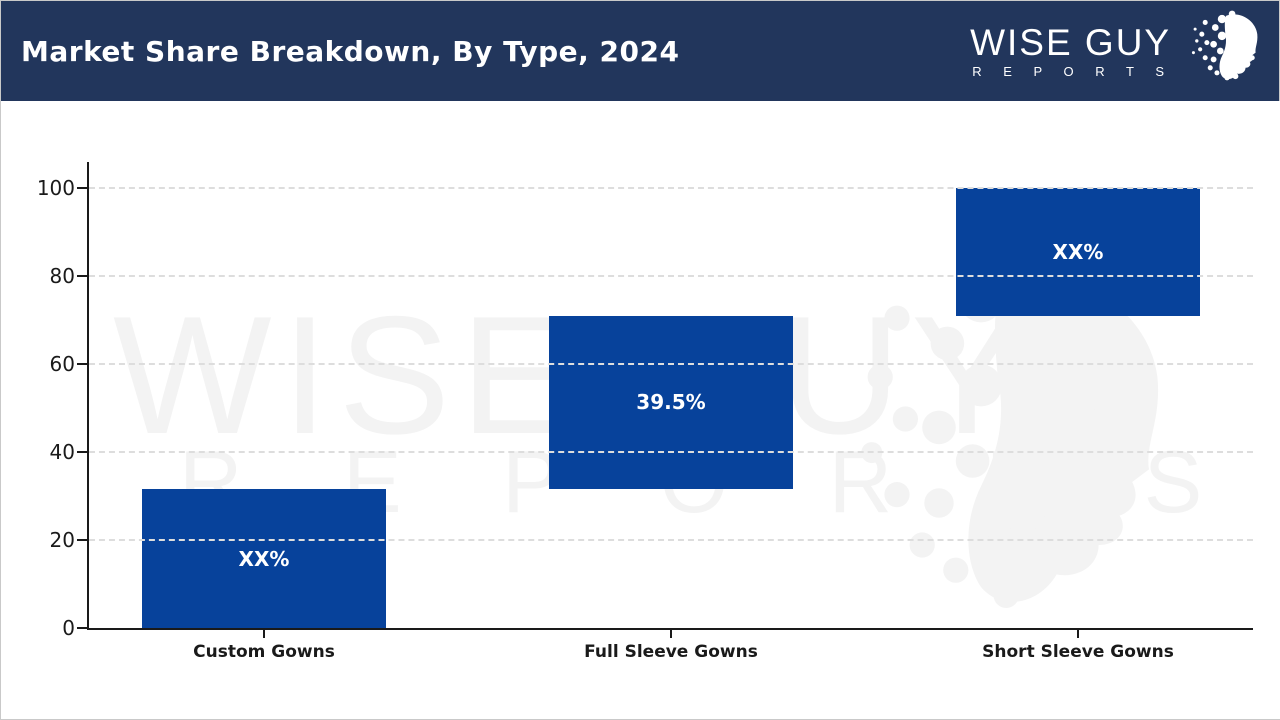 This screenshot has height=720, width=1280. What do you see at coordinates (671, 652) in the screenshot?
I see `x-category-label: Full Sleeve Gowns` at bounding box center [671, 652].